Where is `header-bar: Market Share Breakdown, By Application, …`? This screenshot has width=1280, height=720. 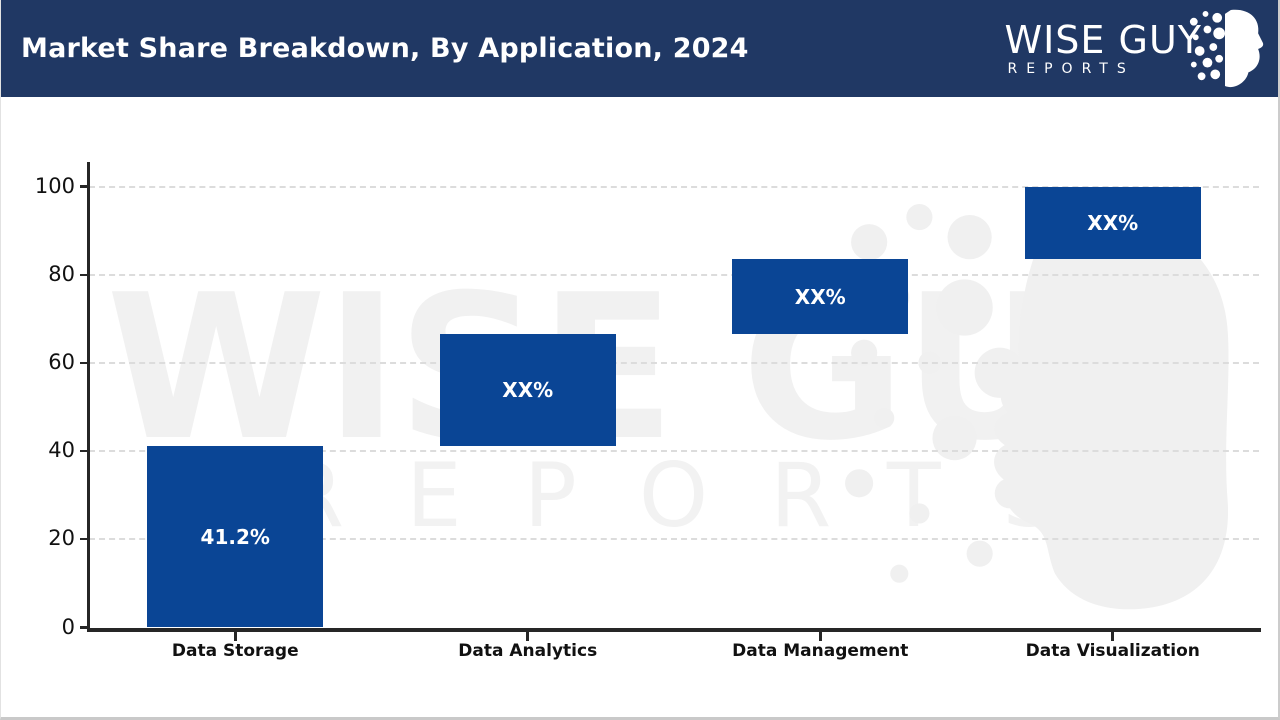 header-bar: Market Share Breakdown, By Application, … is located at coordinates (639, 48).